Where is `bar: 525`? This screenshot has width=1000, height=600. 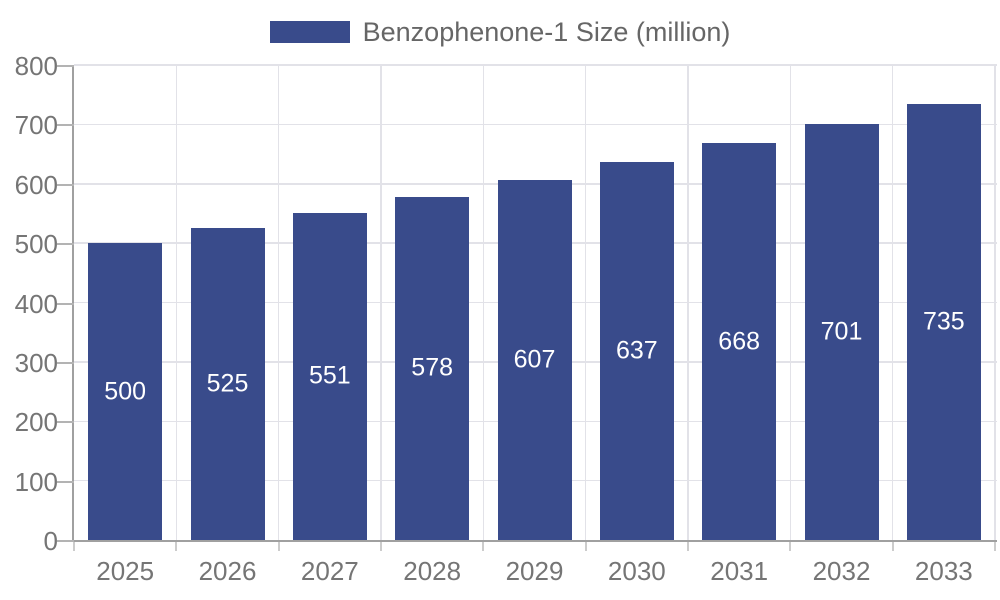
bar: 525 is located at coordinates (227, 384).